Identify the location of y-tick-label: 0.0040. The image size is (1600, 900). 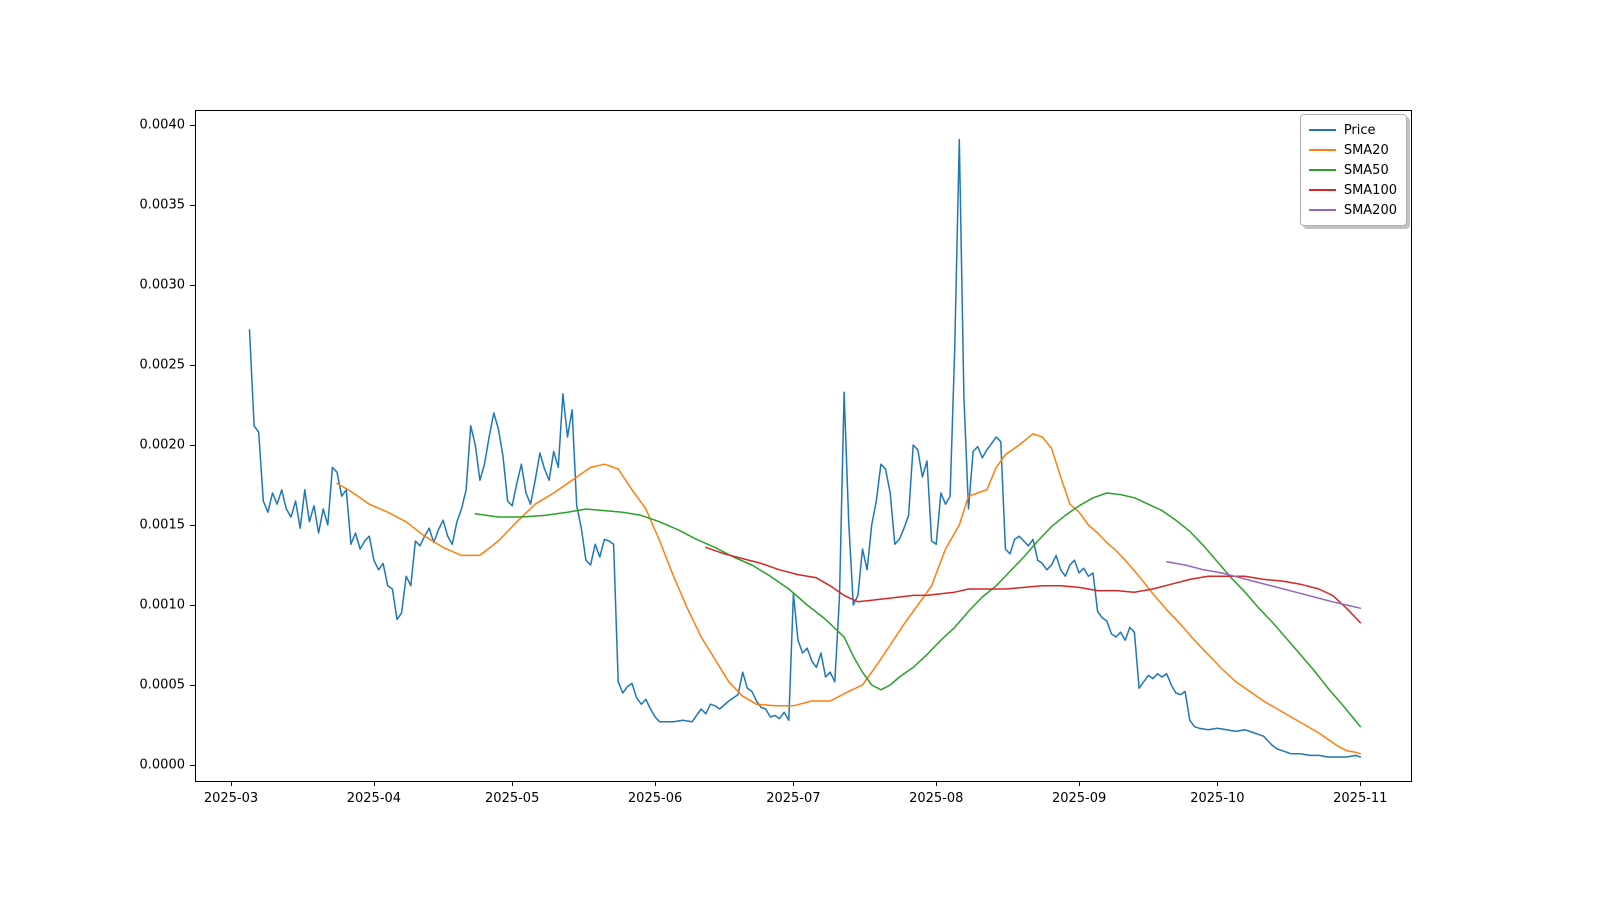
(162, 125).